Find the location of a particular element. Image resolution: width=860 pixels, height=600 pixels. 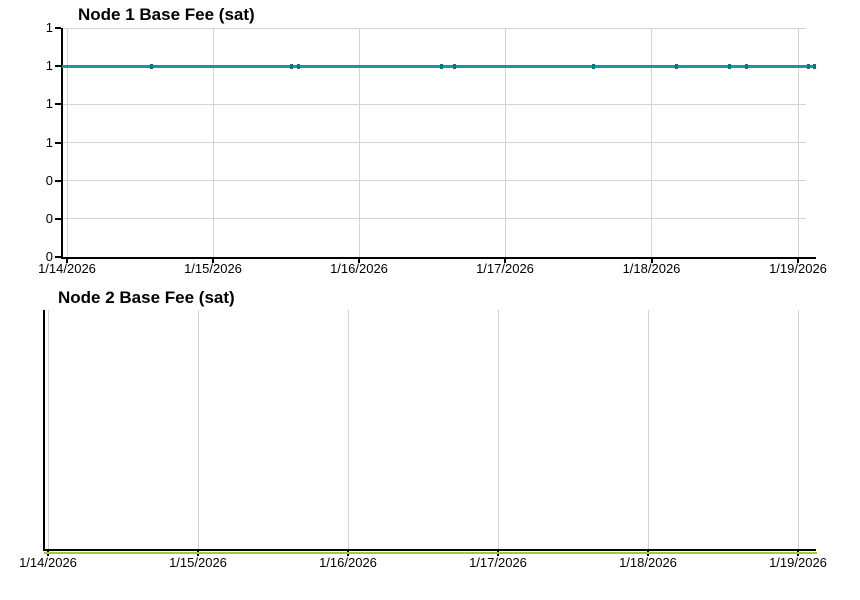

node2-series-line is located at coordinates (430, 552).